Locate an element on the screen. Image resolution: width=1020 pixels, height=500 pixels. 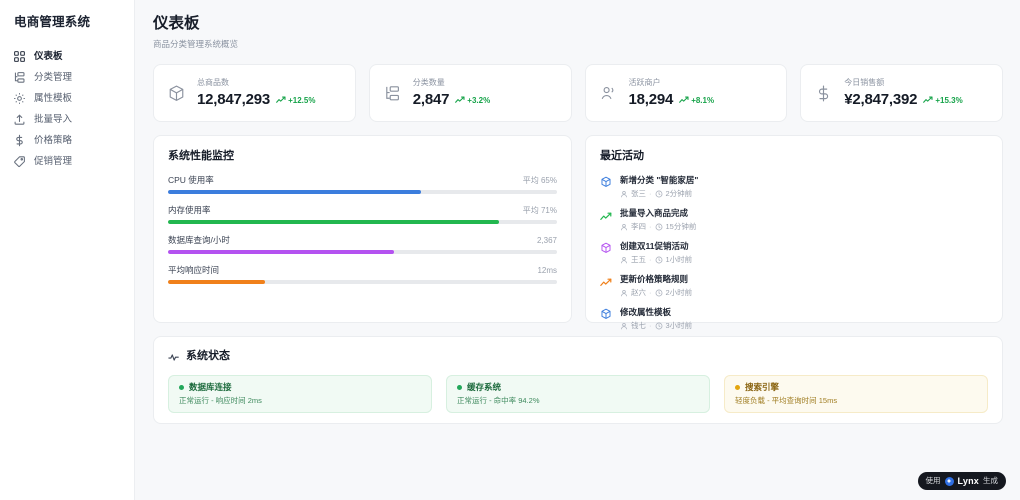
activity-item: 批量导入商品完成 李四 · 15分钟前 is located at coordinates (794, 219).